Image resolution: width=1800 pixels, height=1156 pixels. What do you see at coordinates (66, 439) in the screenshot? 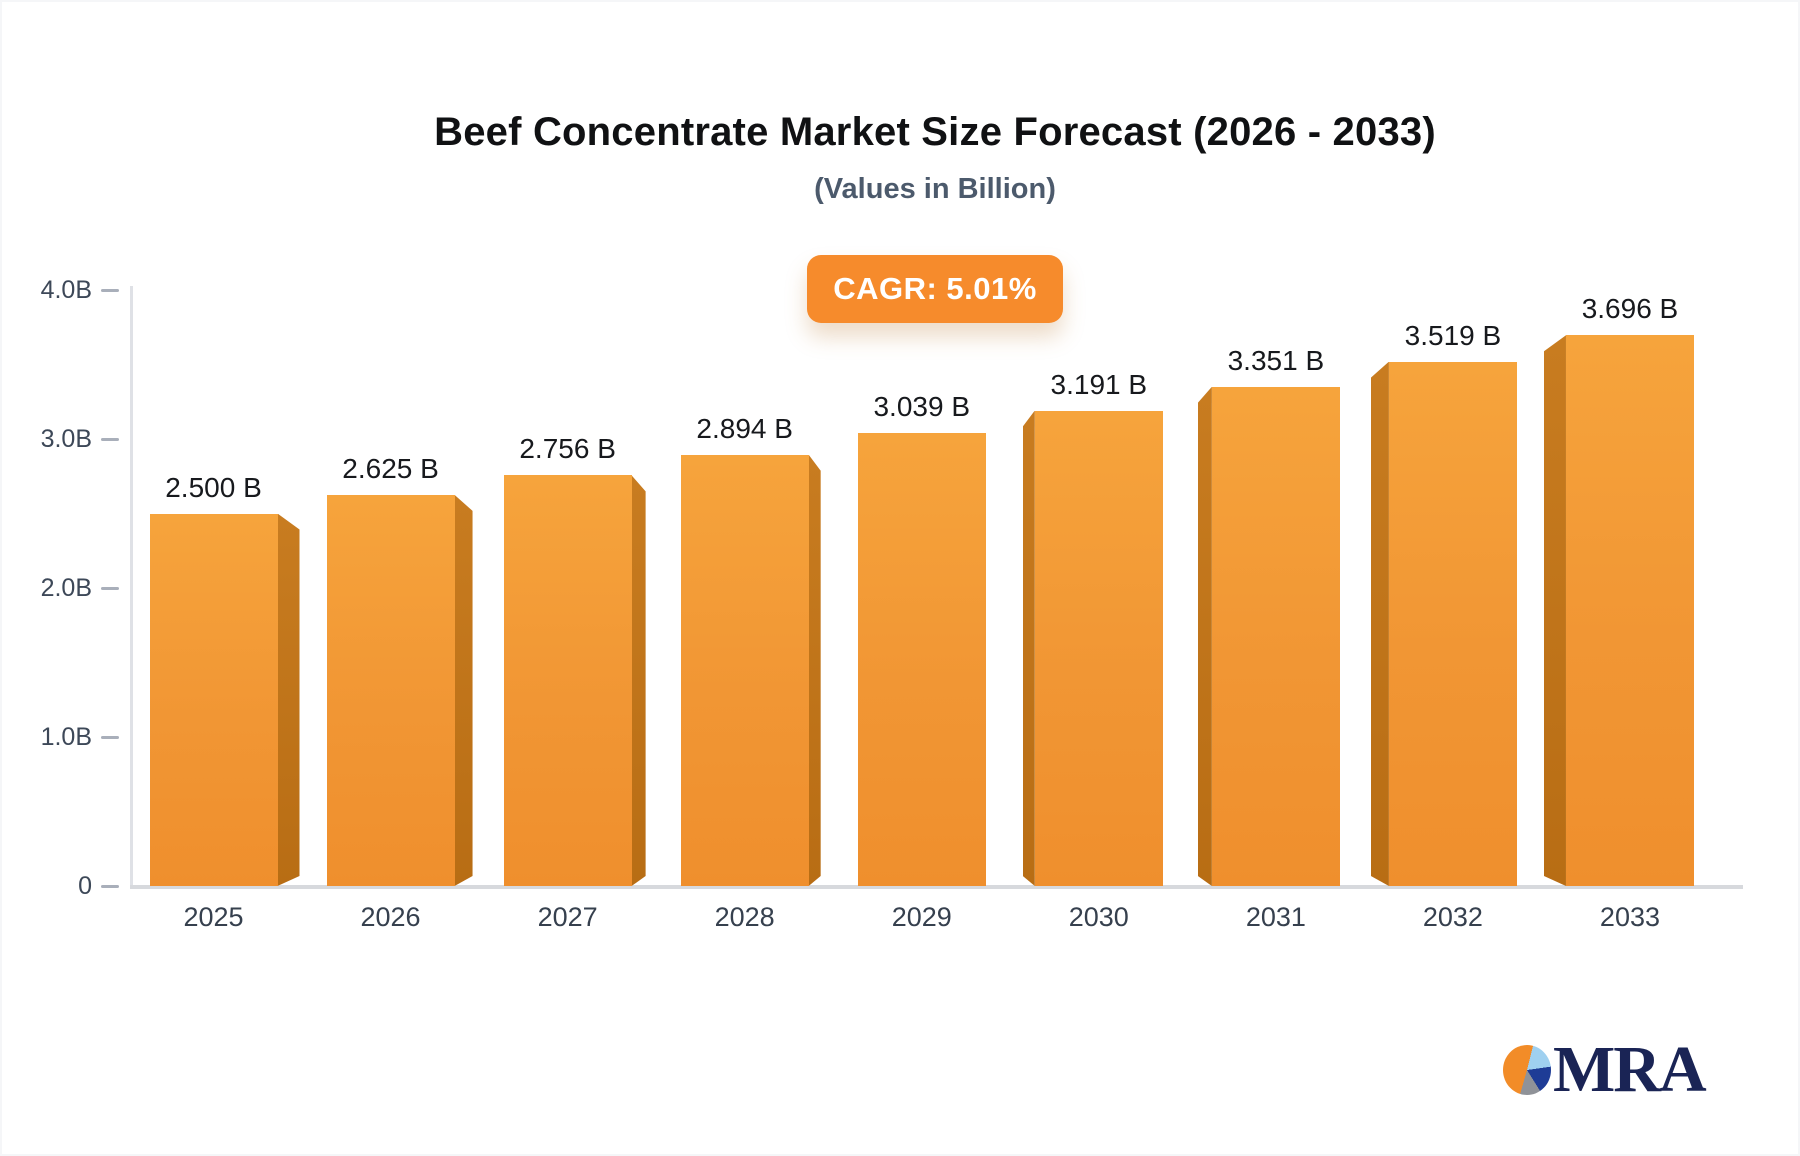
I see `y-tick-label: 3.0B` at bounding box center [66, 439].